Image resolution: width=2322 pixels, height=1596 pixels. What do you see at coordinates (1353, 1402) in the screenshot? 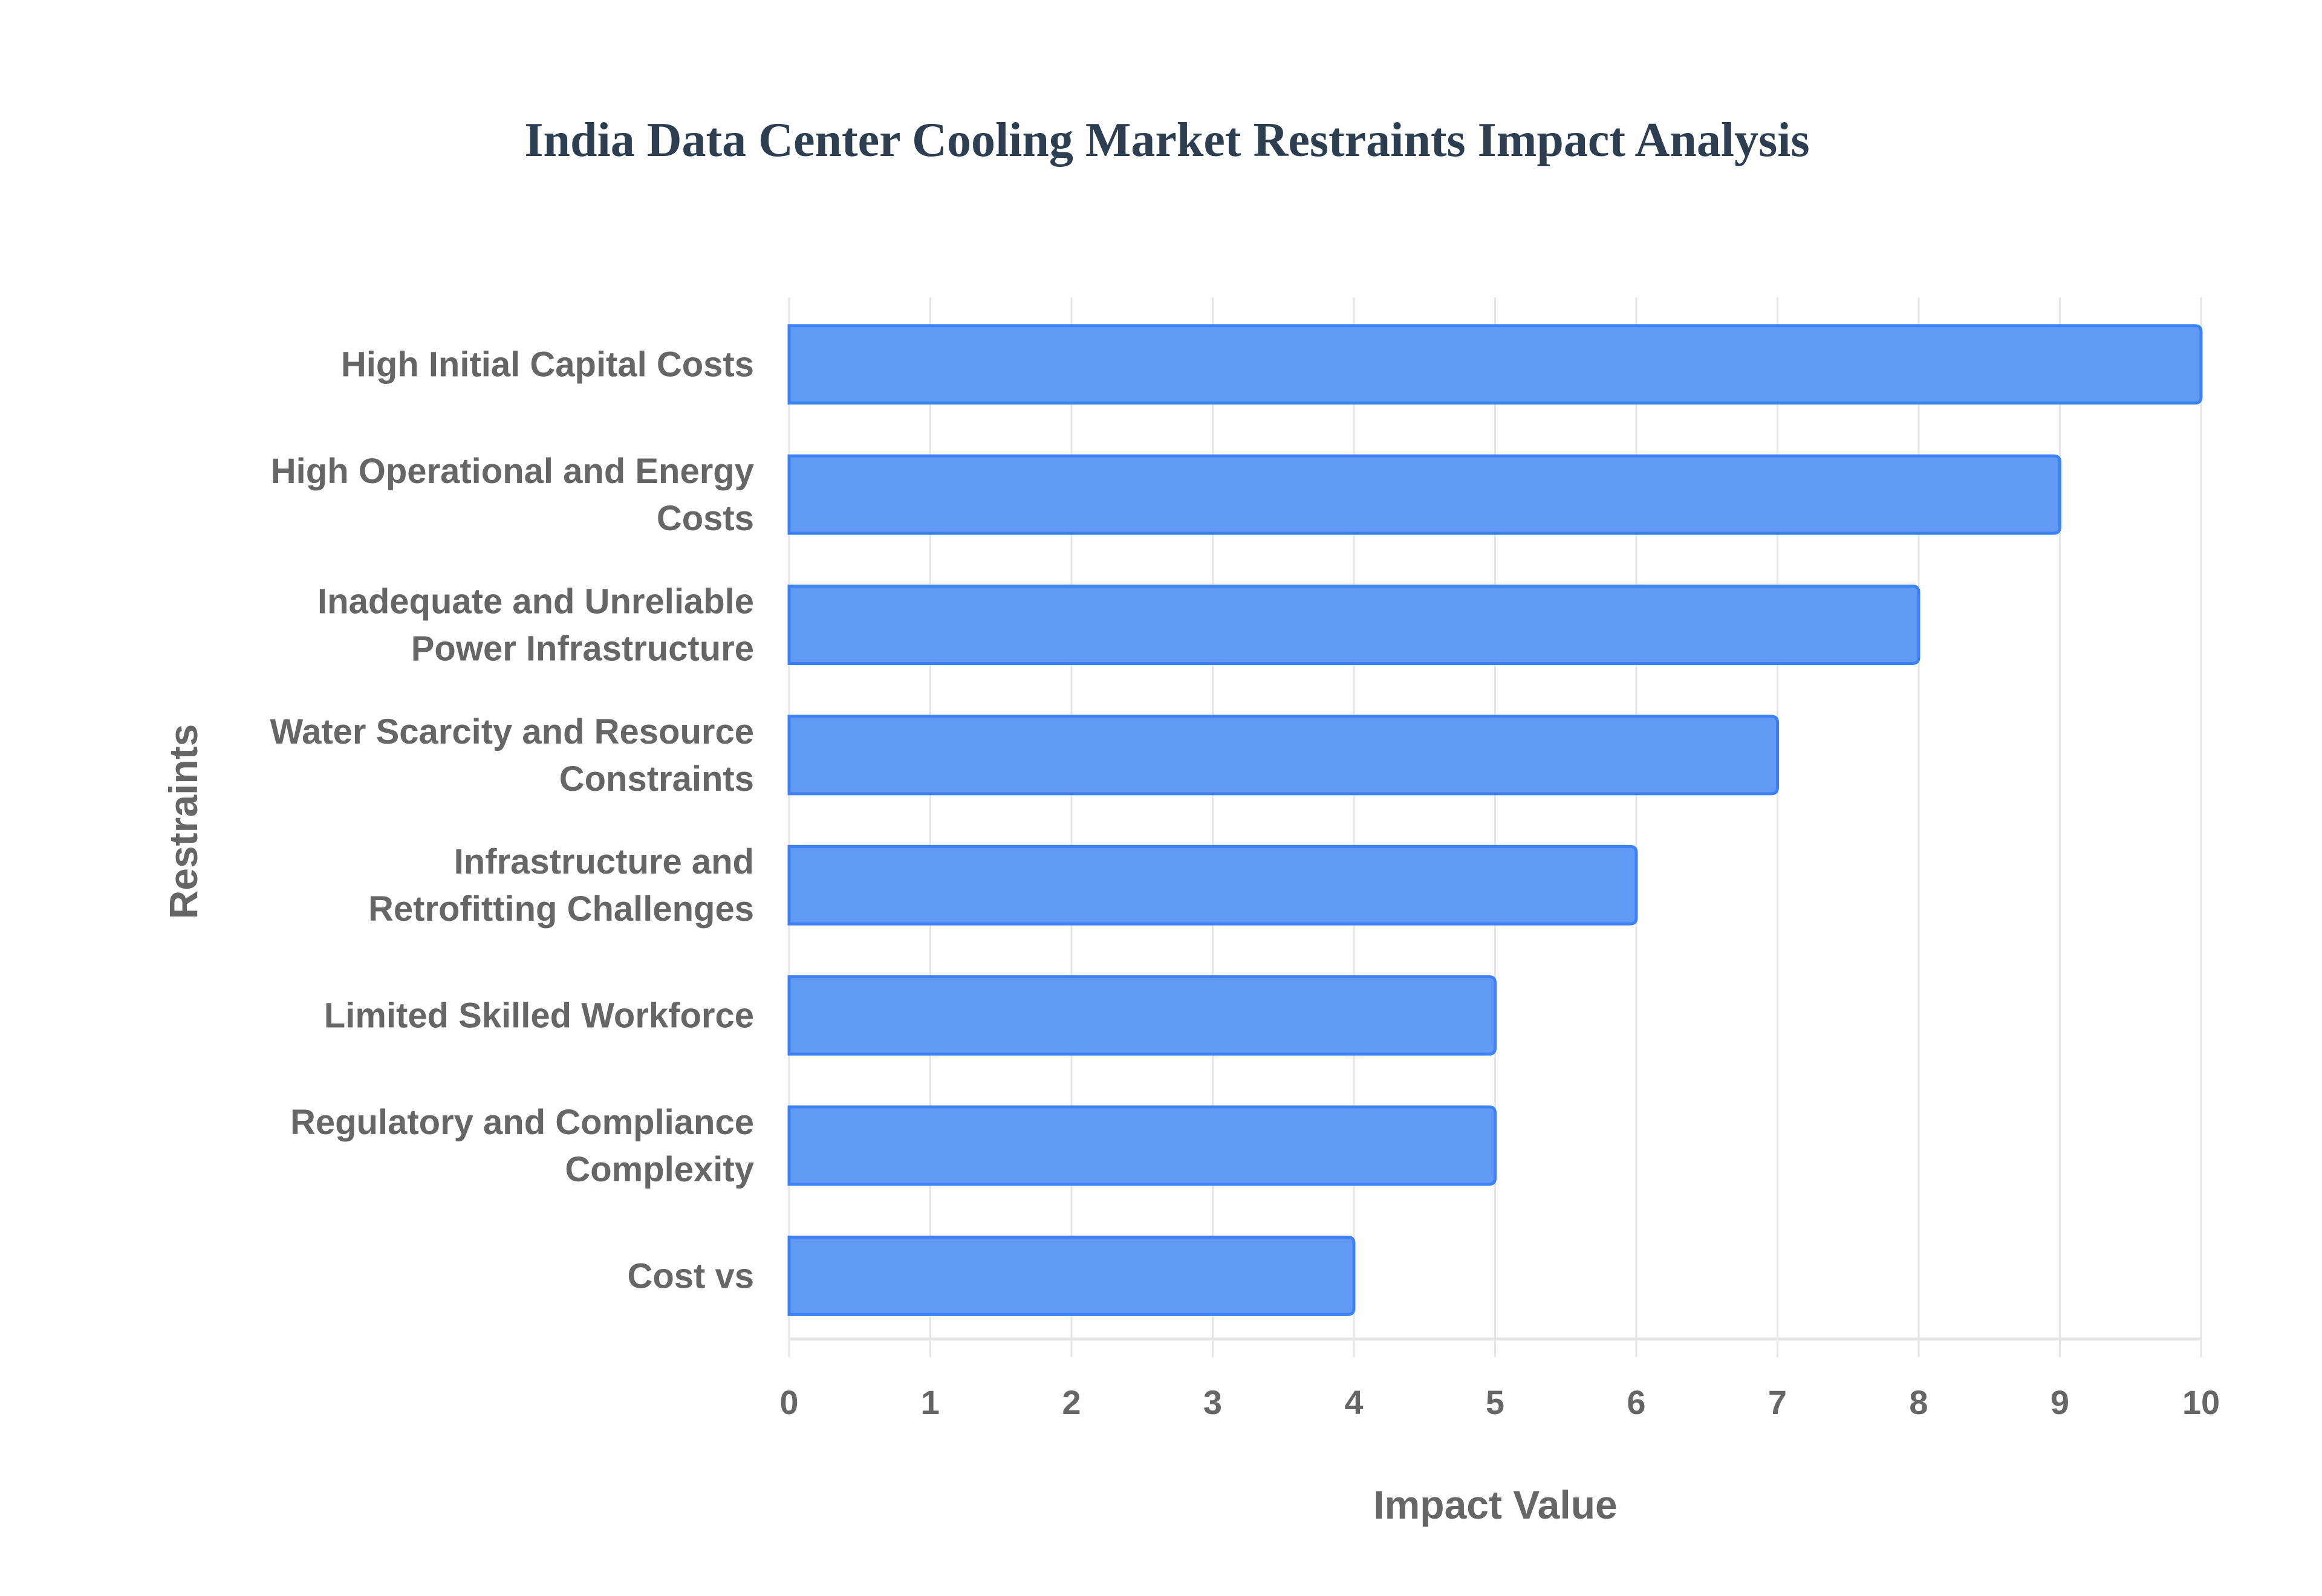
I see `x-tick-label: 4` at bounding box center [1353, 1402].